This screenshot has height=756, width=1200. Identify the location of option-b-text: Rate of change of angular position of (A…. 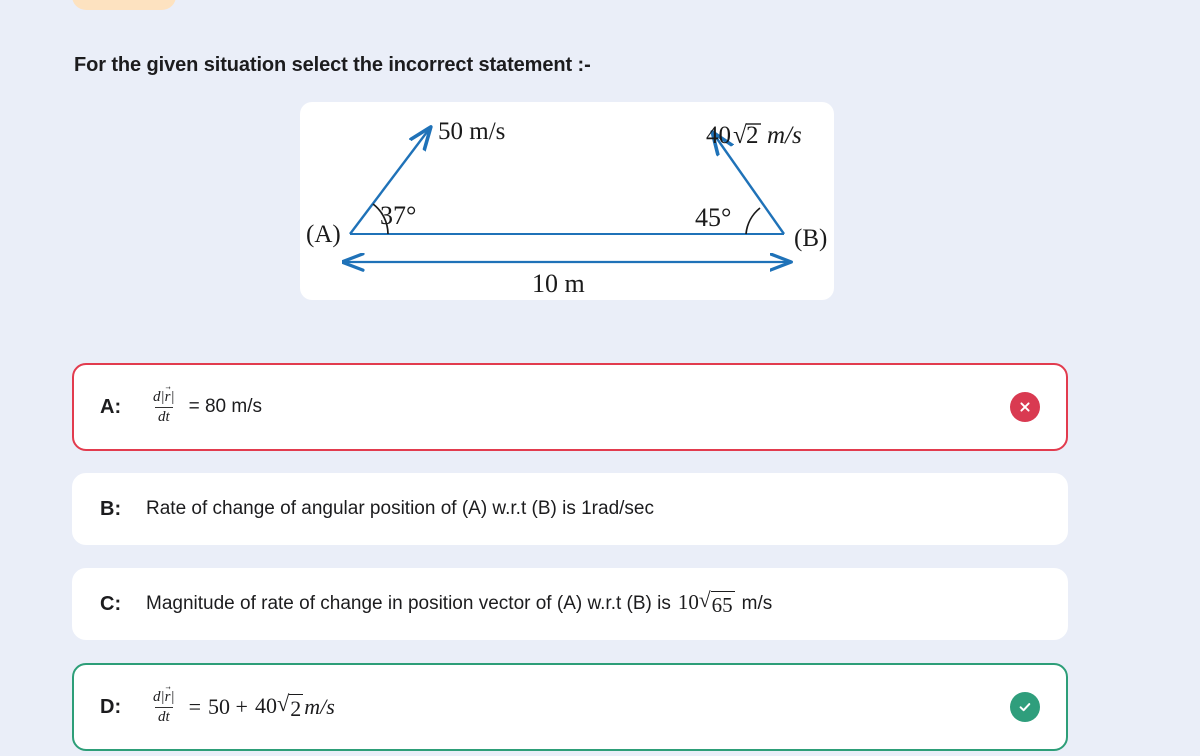
(400, 508).